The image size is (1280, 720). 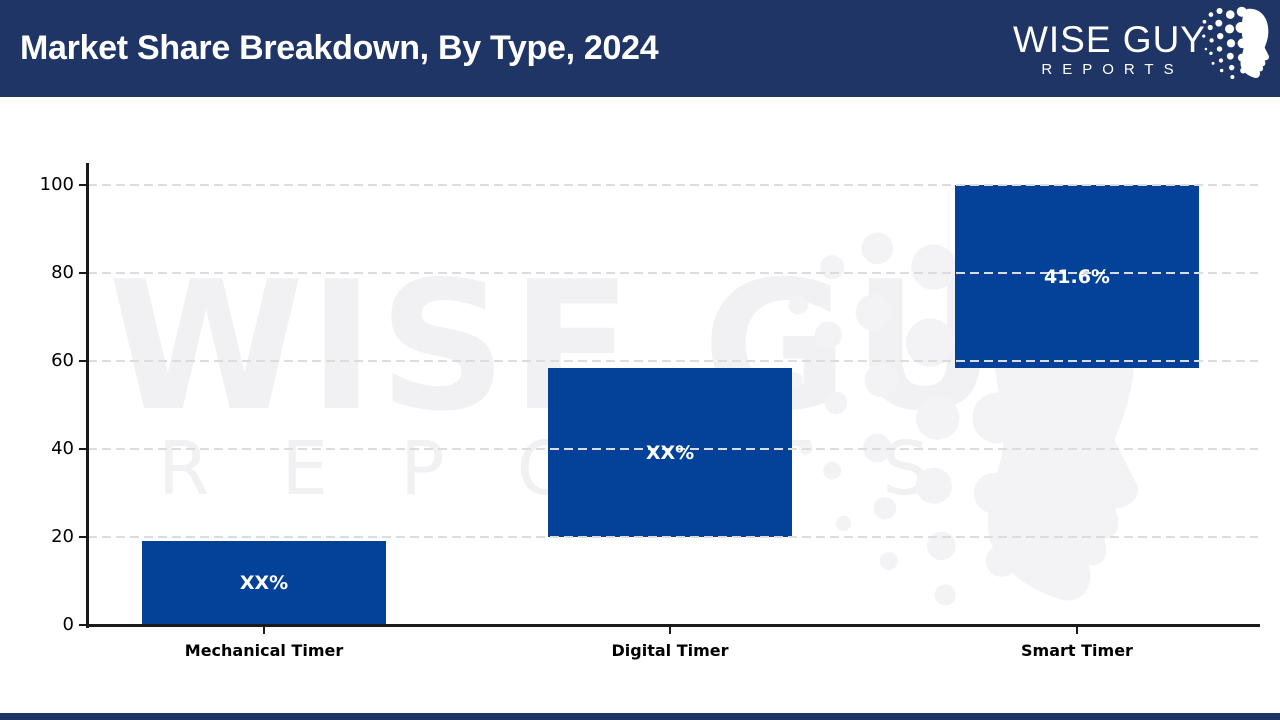 I want to click on x-axis-line, so click(x=673, y=625).